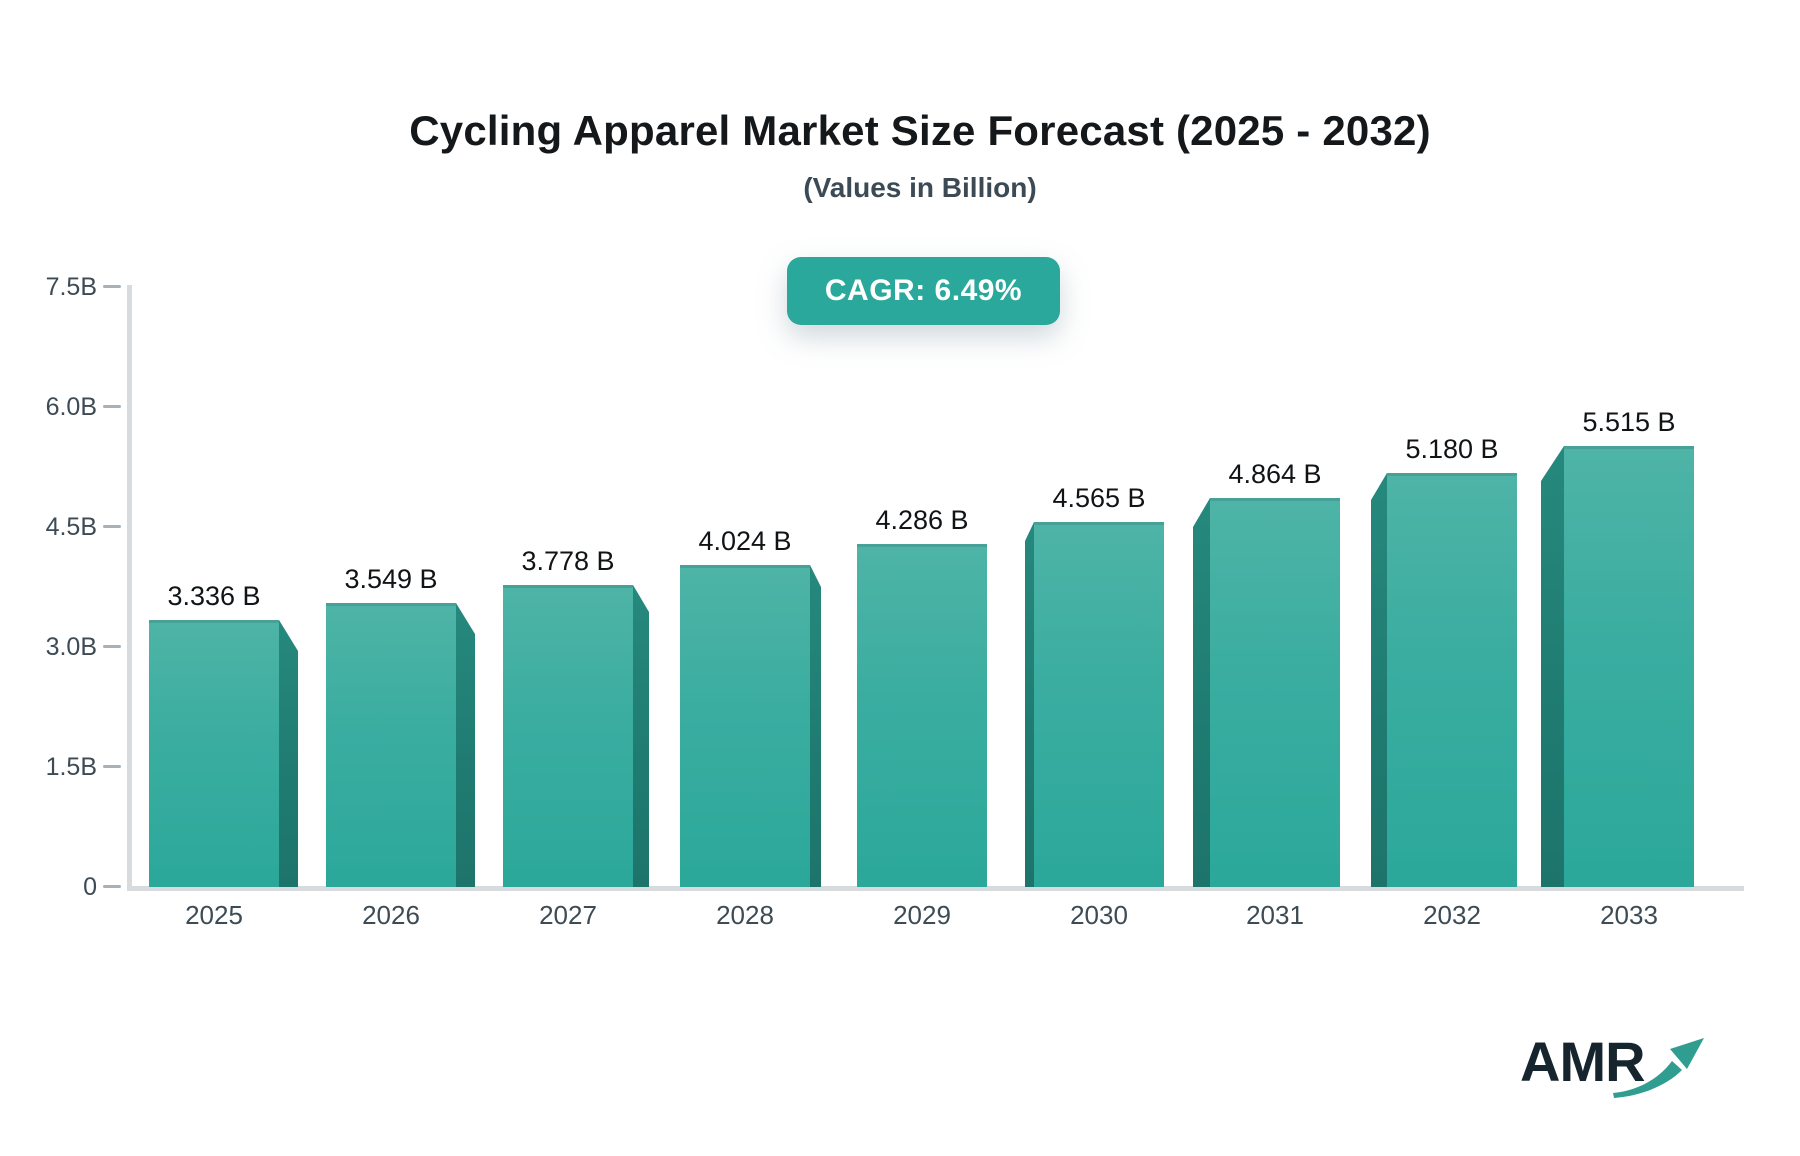 Image resolution: width=1800 pixels, height=1156 pixels. I want to click on chart-subtitle: (Values in Billion), so click(920, 187).